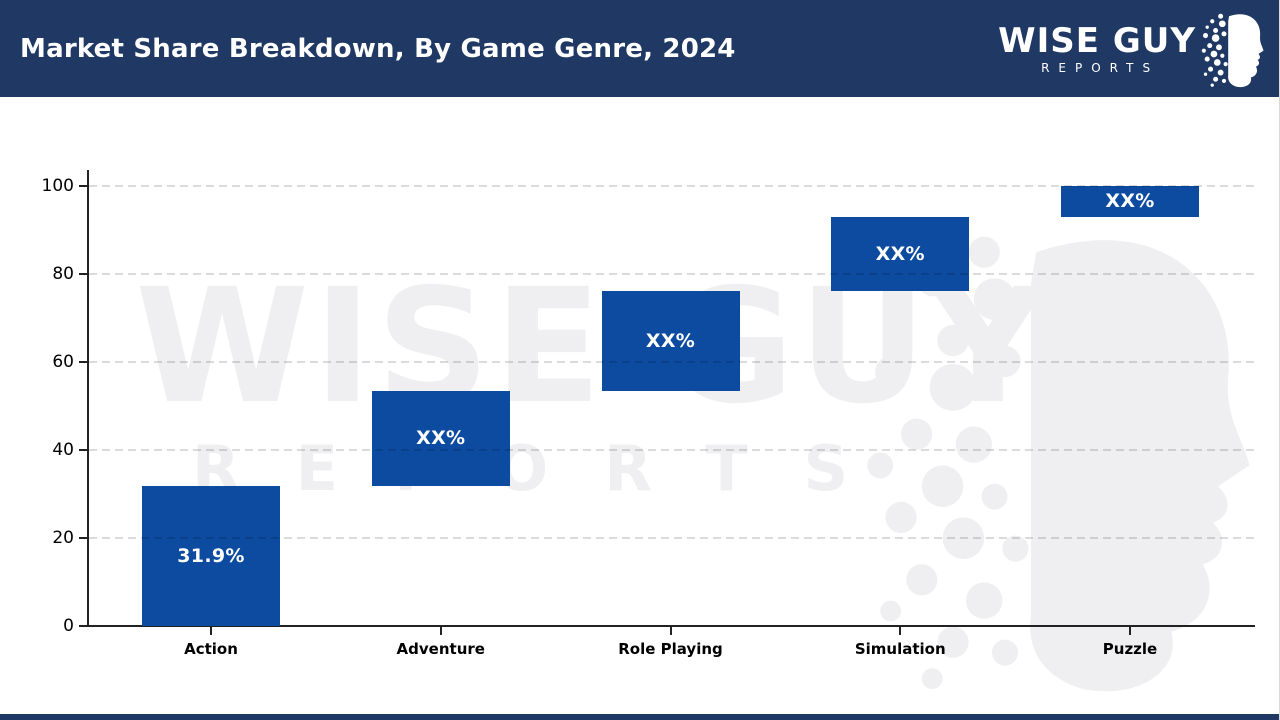  I want to click on y-axis-line, so click(88, 398).